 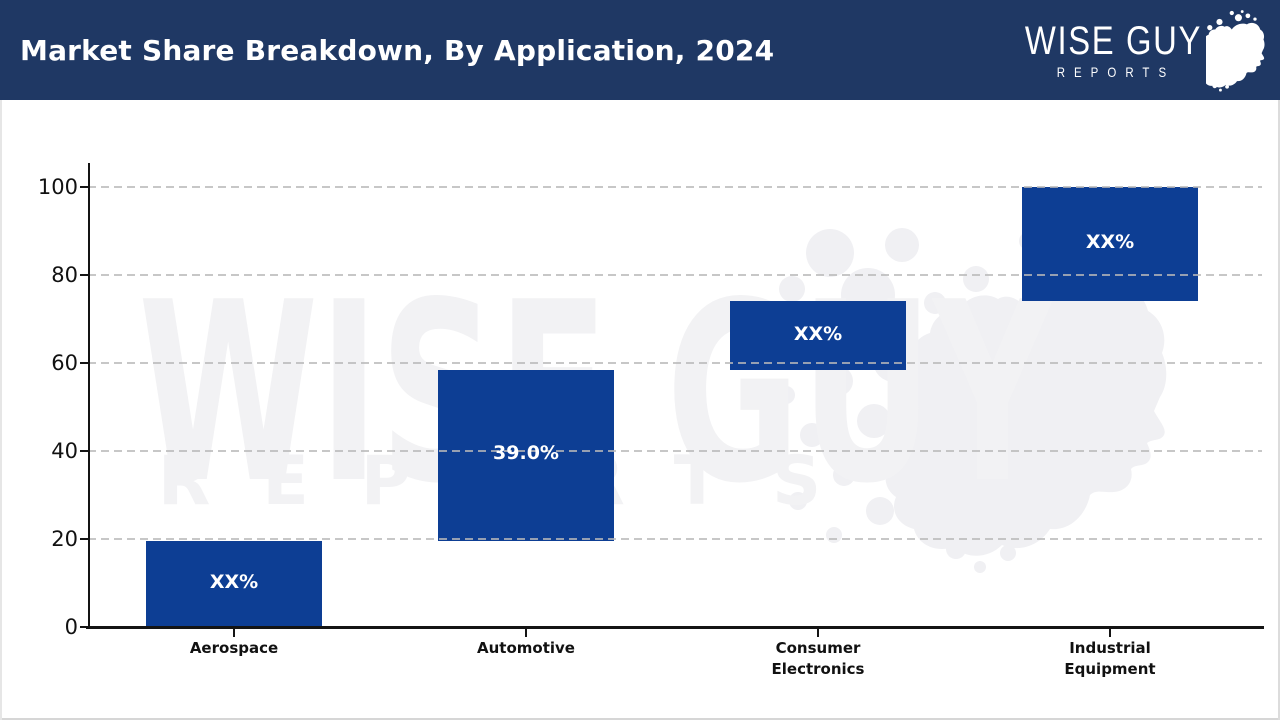 What do you see at coordinates (1235, 51) in the screenshot?
I see `brand-face-icon` at bounding box center [1235, 51].